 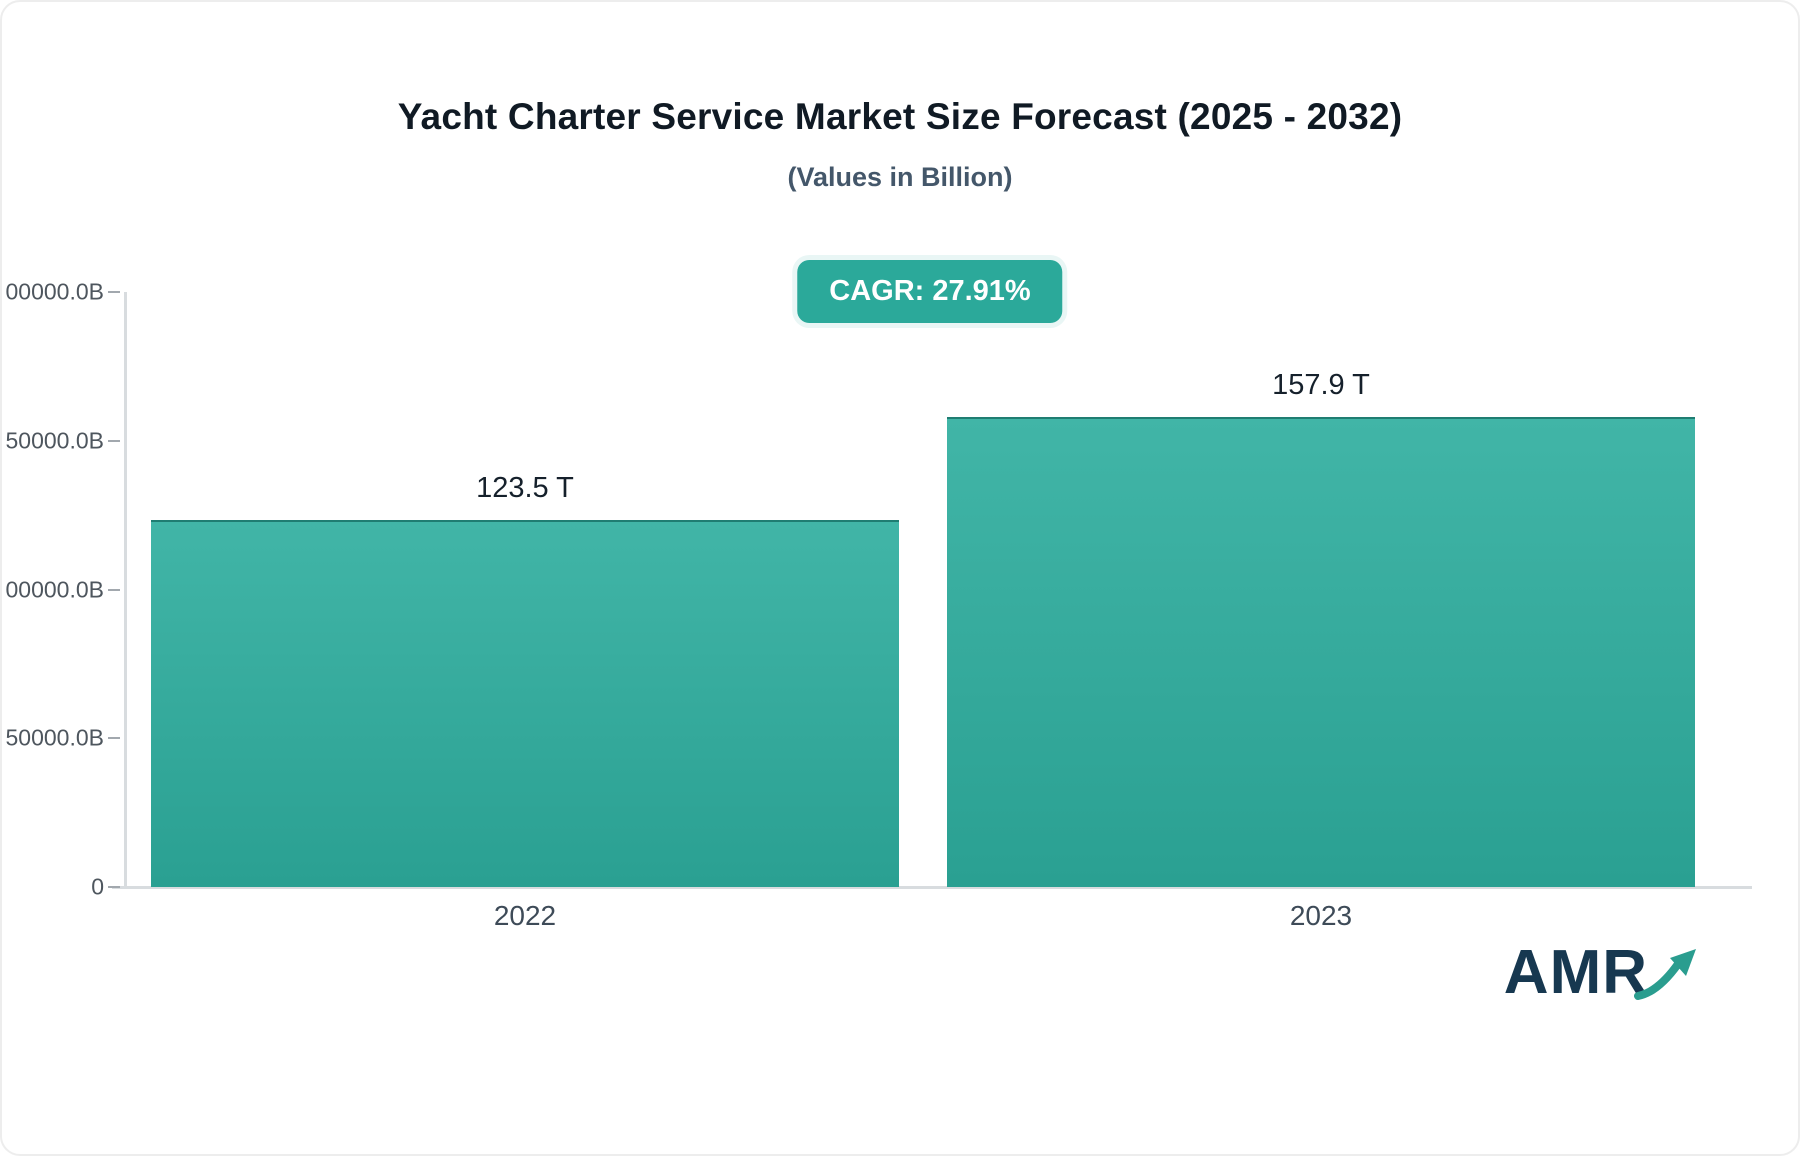 I want to click on bar-value-label: 157.9 T, so click(x=1321, y=385).